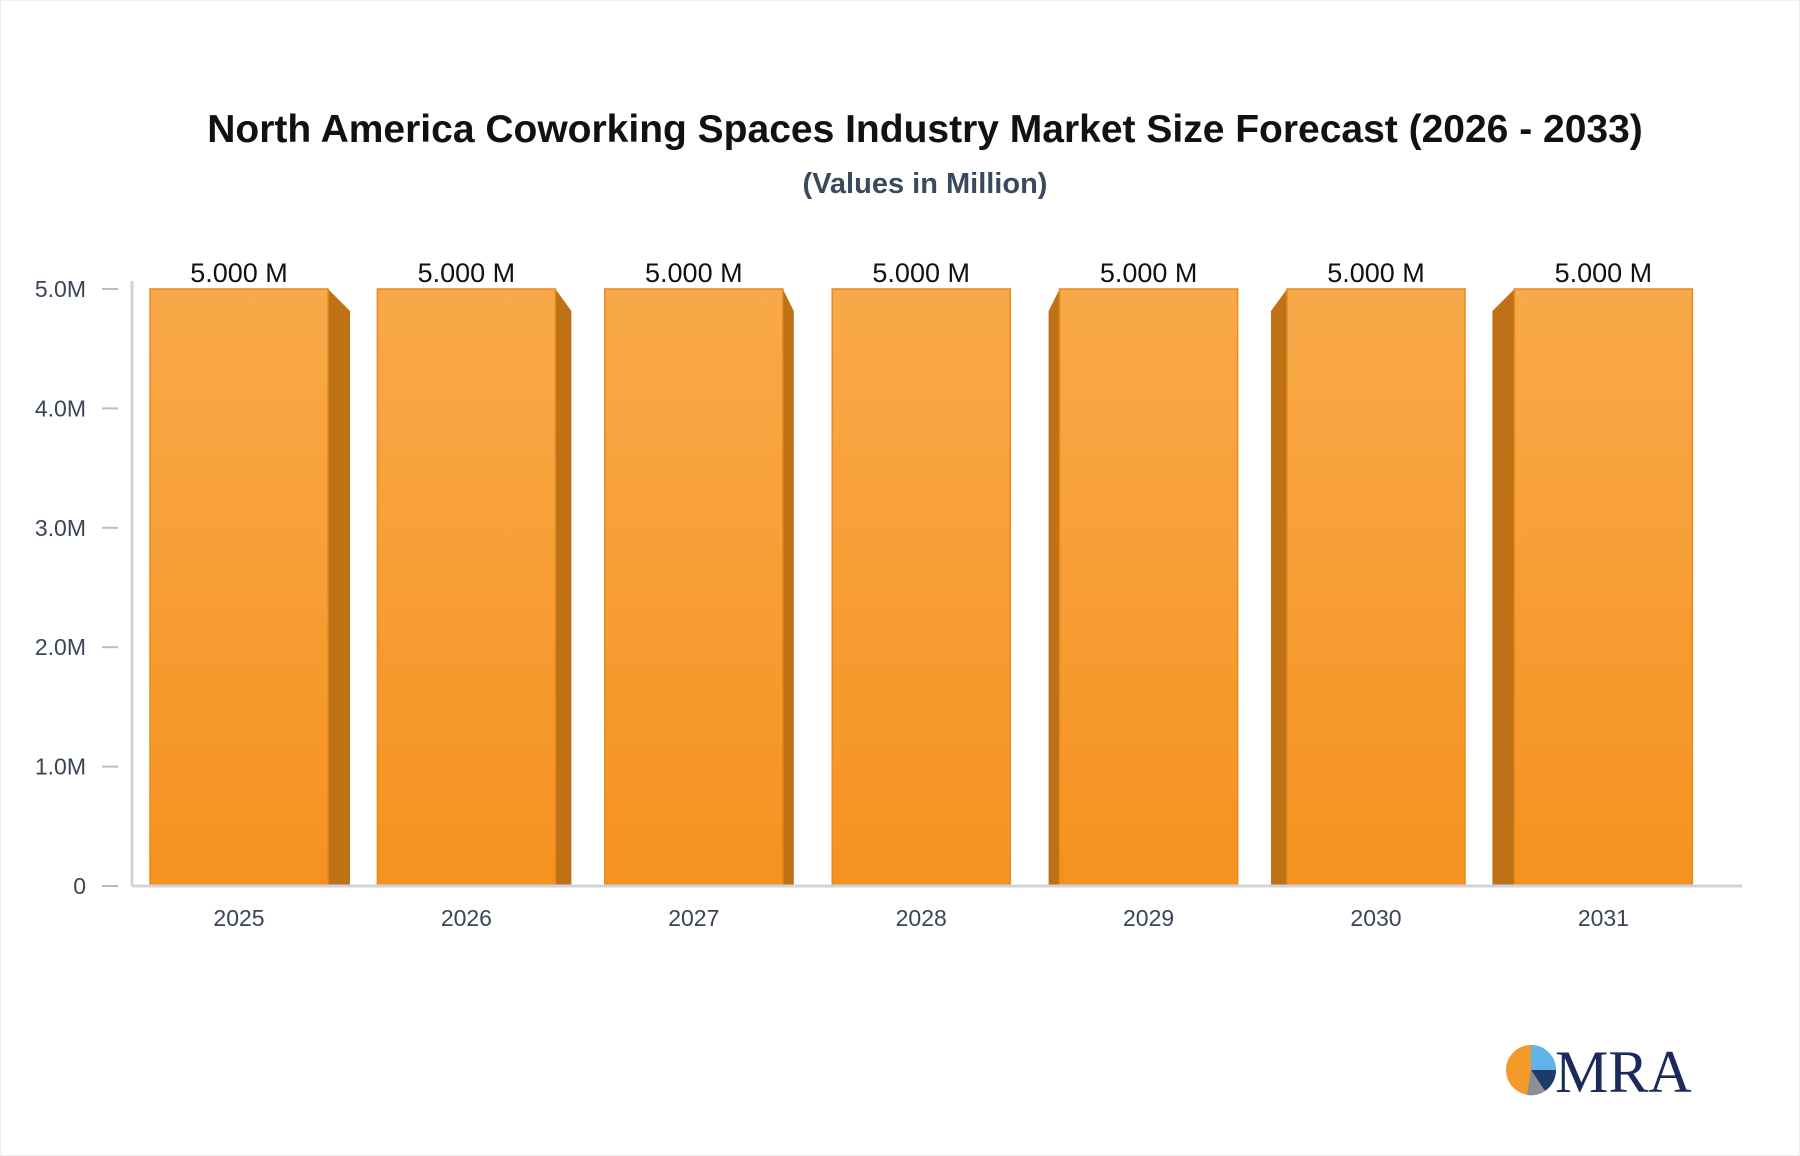 This screenshot has height=1156, width=1800. What do you see at coordinates (466, 918) in the screenshot?
I see `x-tick-label: 2026` at bounding box center [466, 918].